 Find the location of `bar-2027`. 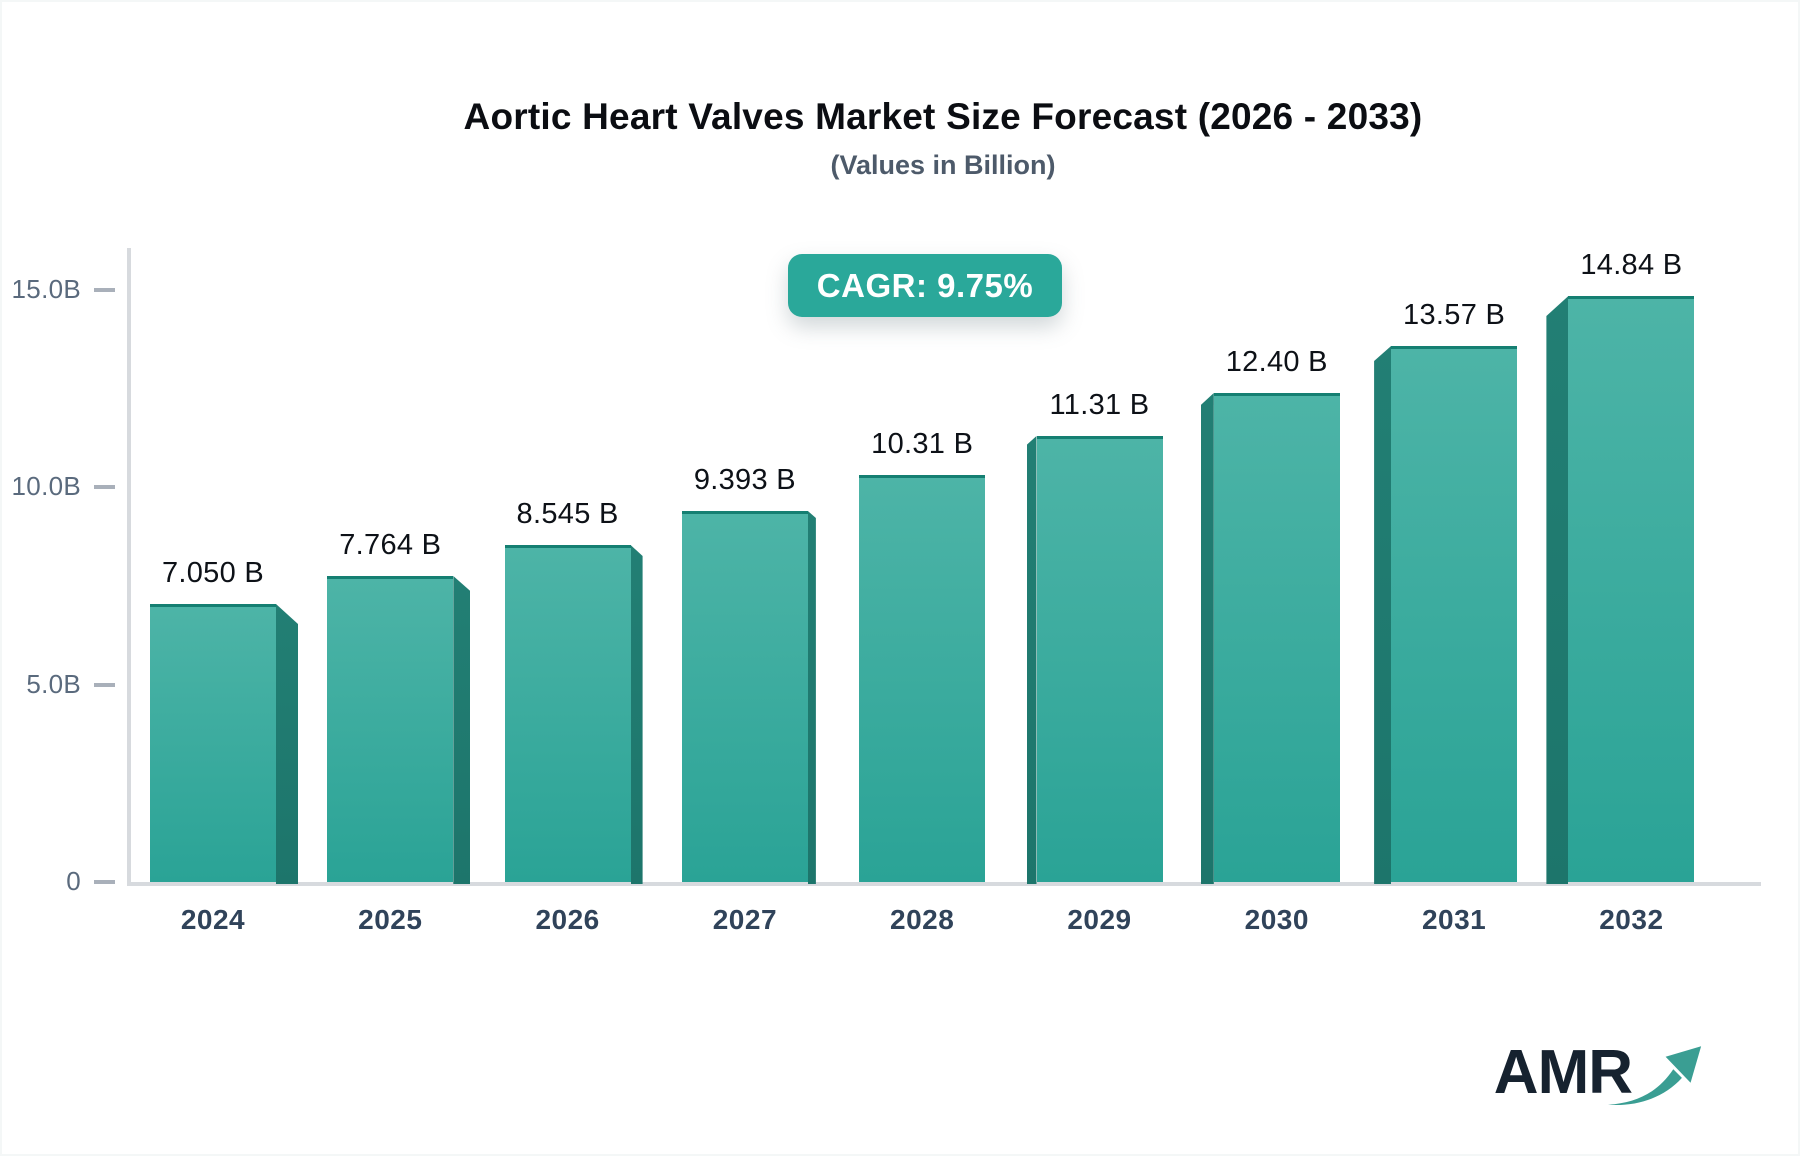

bar-2027 is located at coordinates (748, 697).